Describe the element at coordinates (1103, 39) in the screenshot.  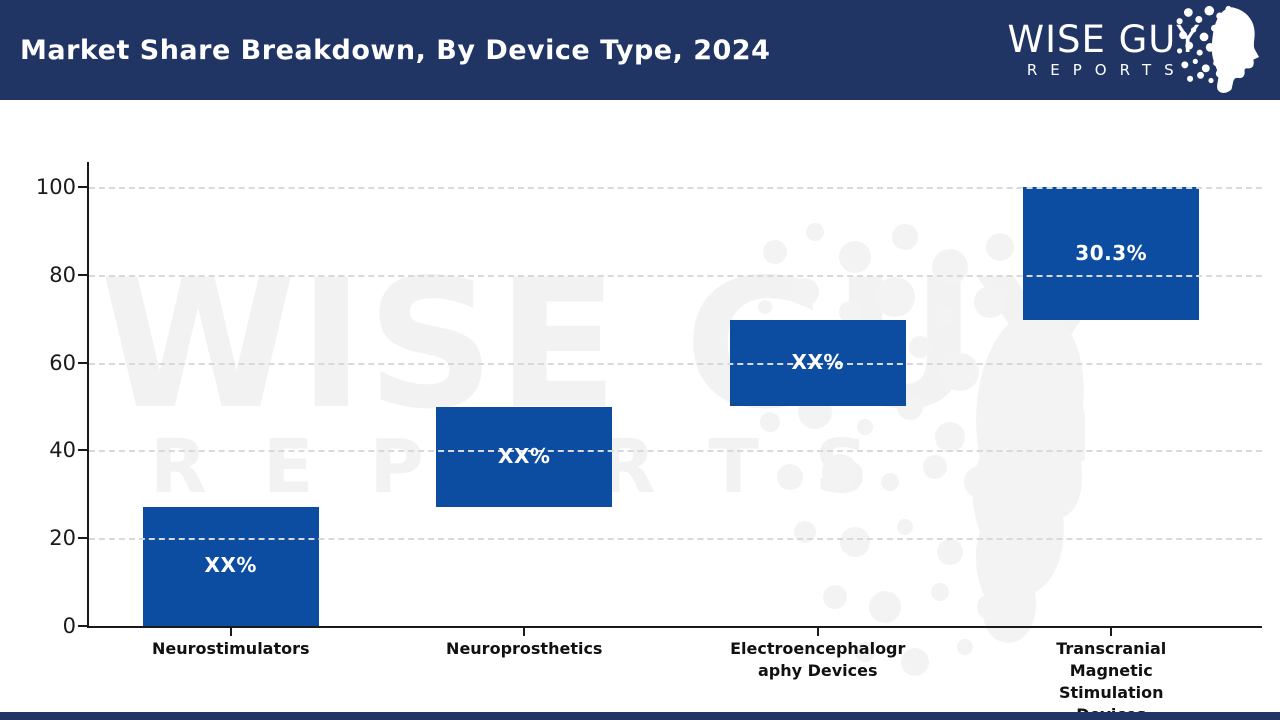
I see `logo-wordmark-text: WISE GUY` at that location.